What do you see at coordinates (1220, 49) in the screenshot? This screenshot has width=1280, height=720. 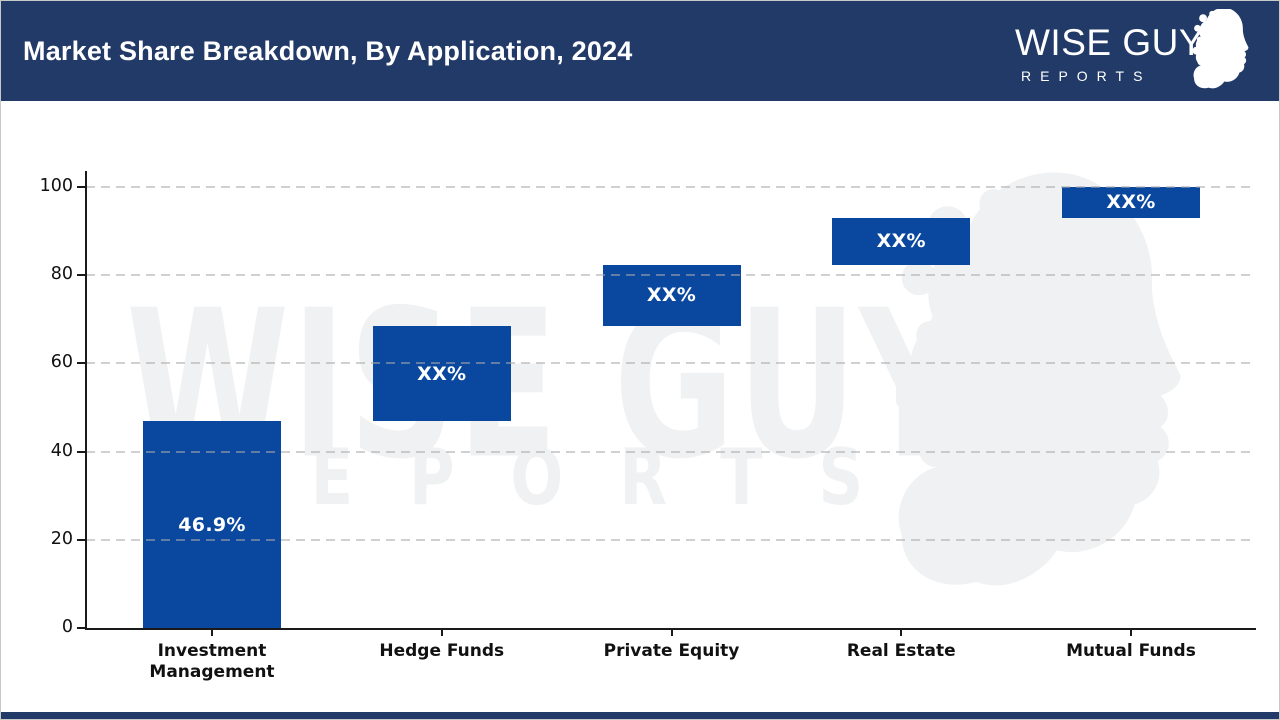 I see `dotted-face-icon` at bounding box center [1220, 49].